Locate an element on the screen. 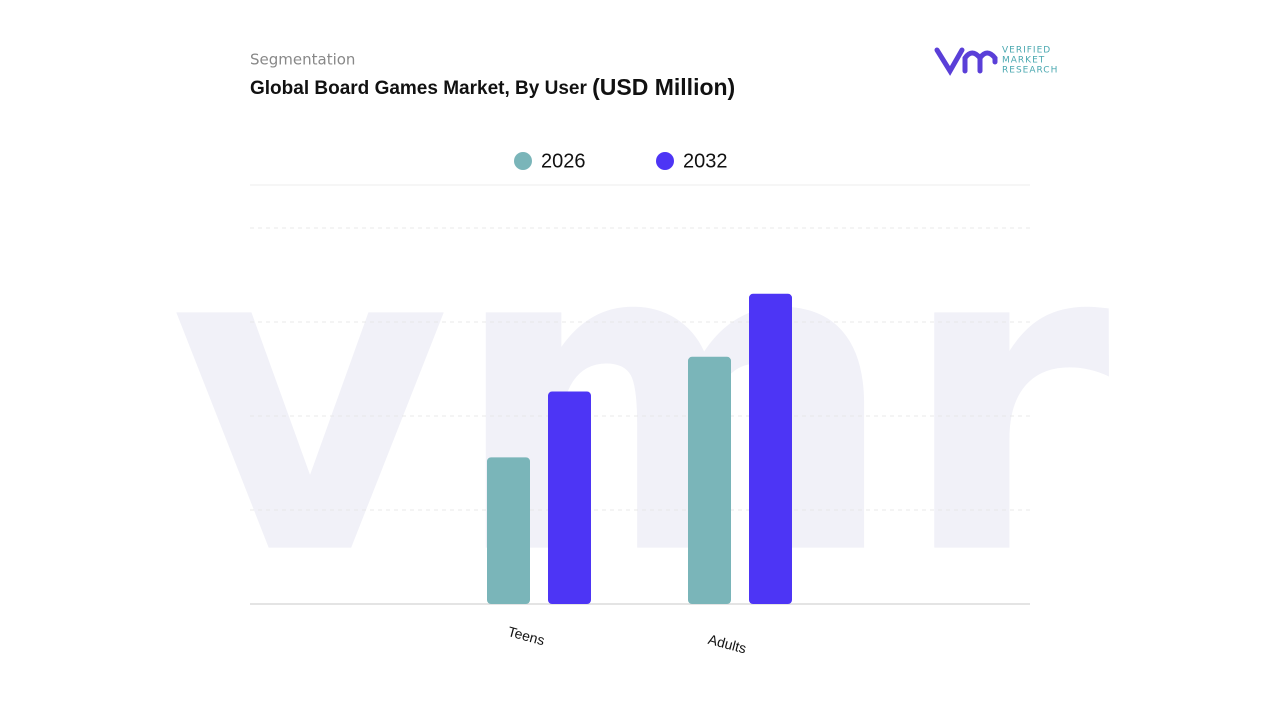 The height and width of the screenshot is (724, 1280). unit: (USD Million) is located at coordinates (663, 87).